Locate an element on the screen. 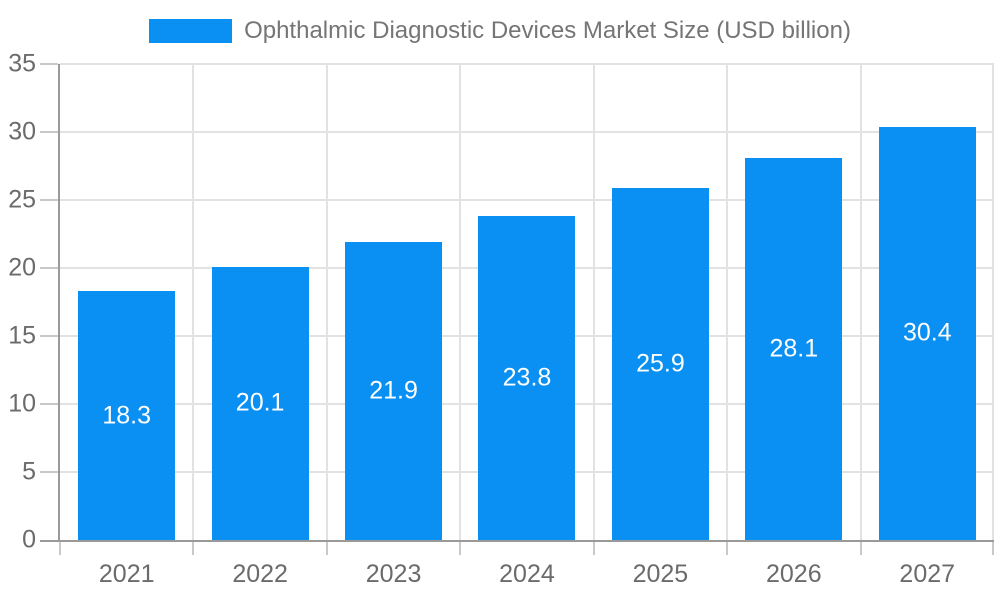  bar-value-label: 21.9 is located at coordinates (393, 390).